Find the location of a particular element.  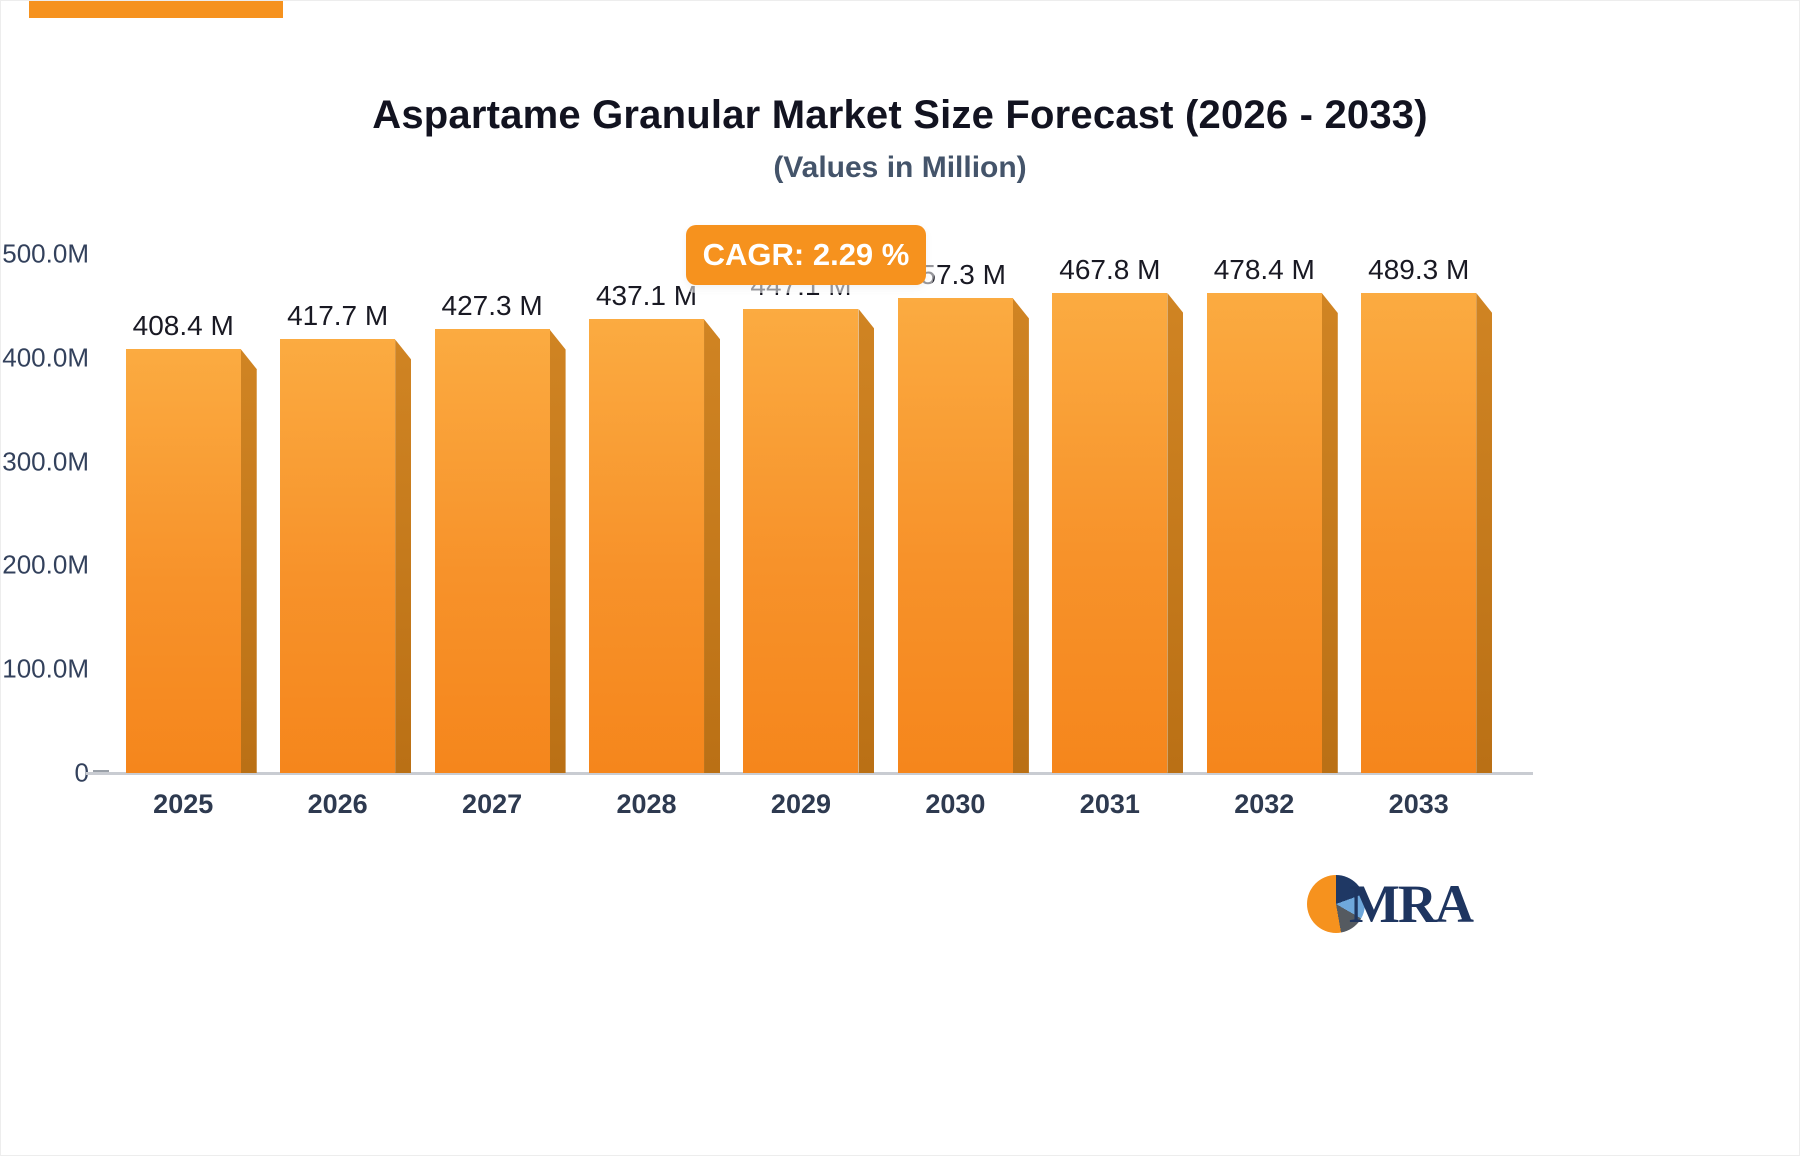

bar-group: 489.3 M is located at coordinates (1419, 513).